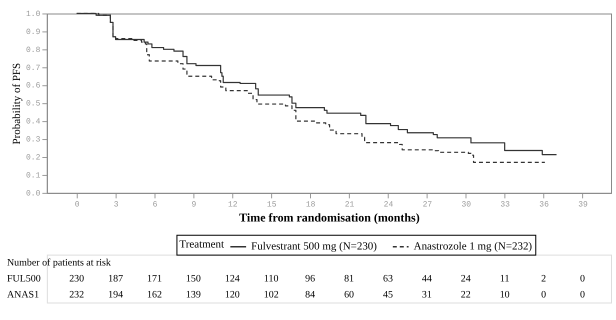 The image size is (616, 320). I want to click on x-tick-label: 15, so click(271, 205).